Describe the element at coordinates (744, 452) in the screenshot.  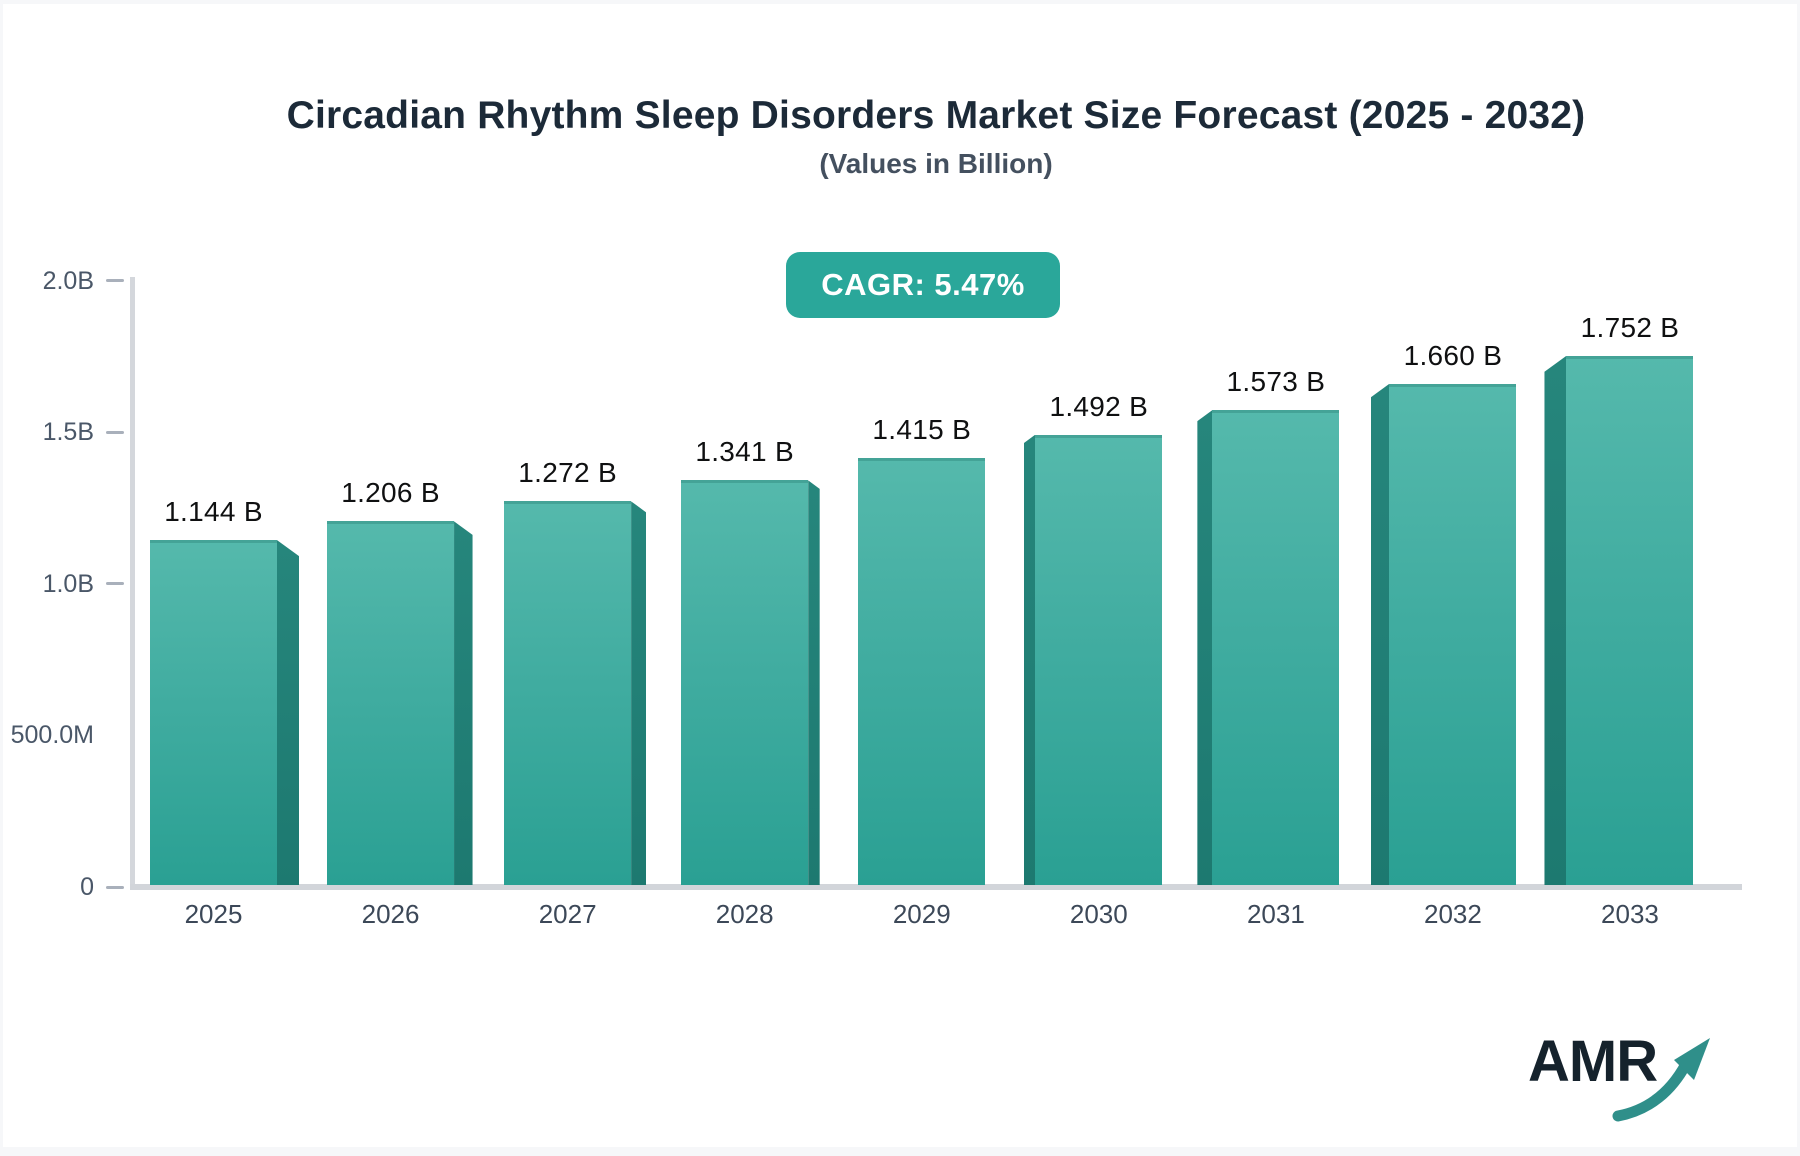
I see `bar-value-label: 1.341 B` at that location.